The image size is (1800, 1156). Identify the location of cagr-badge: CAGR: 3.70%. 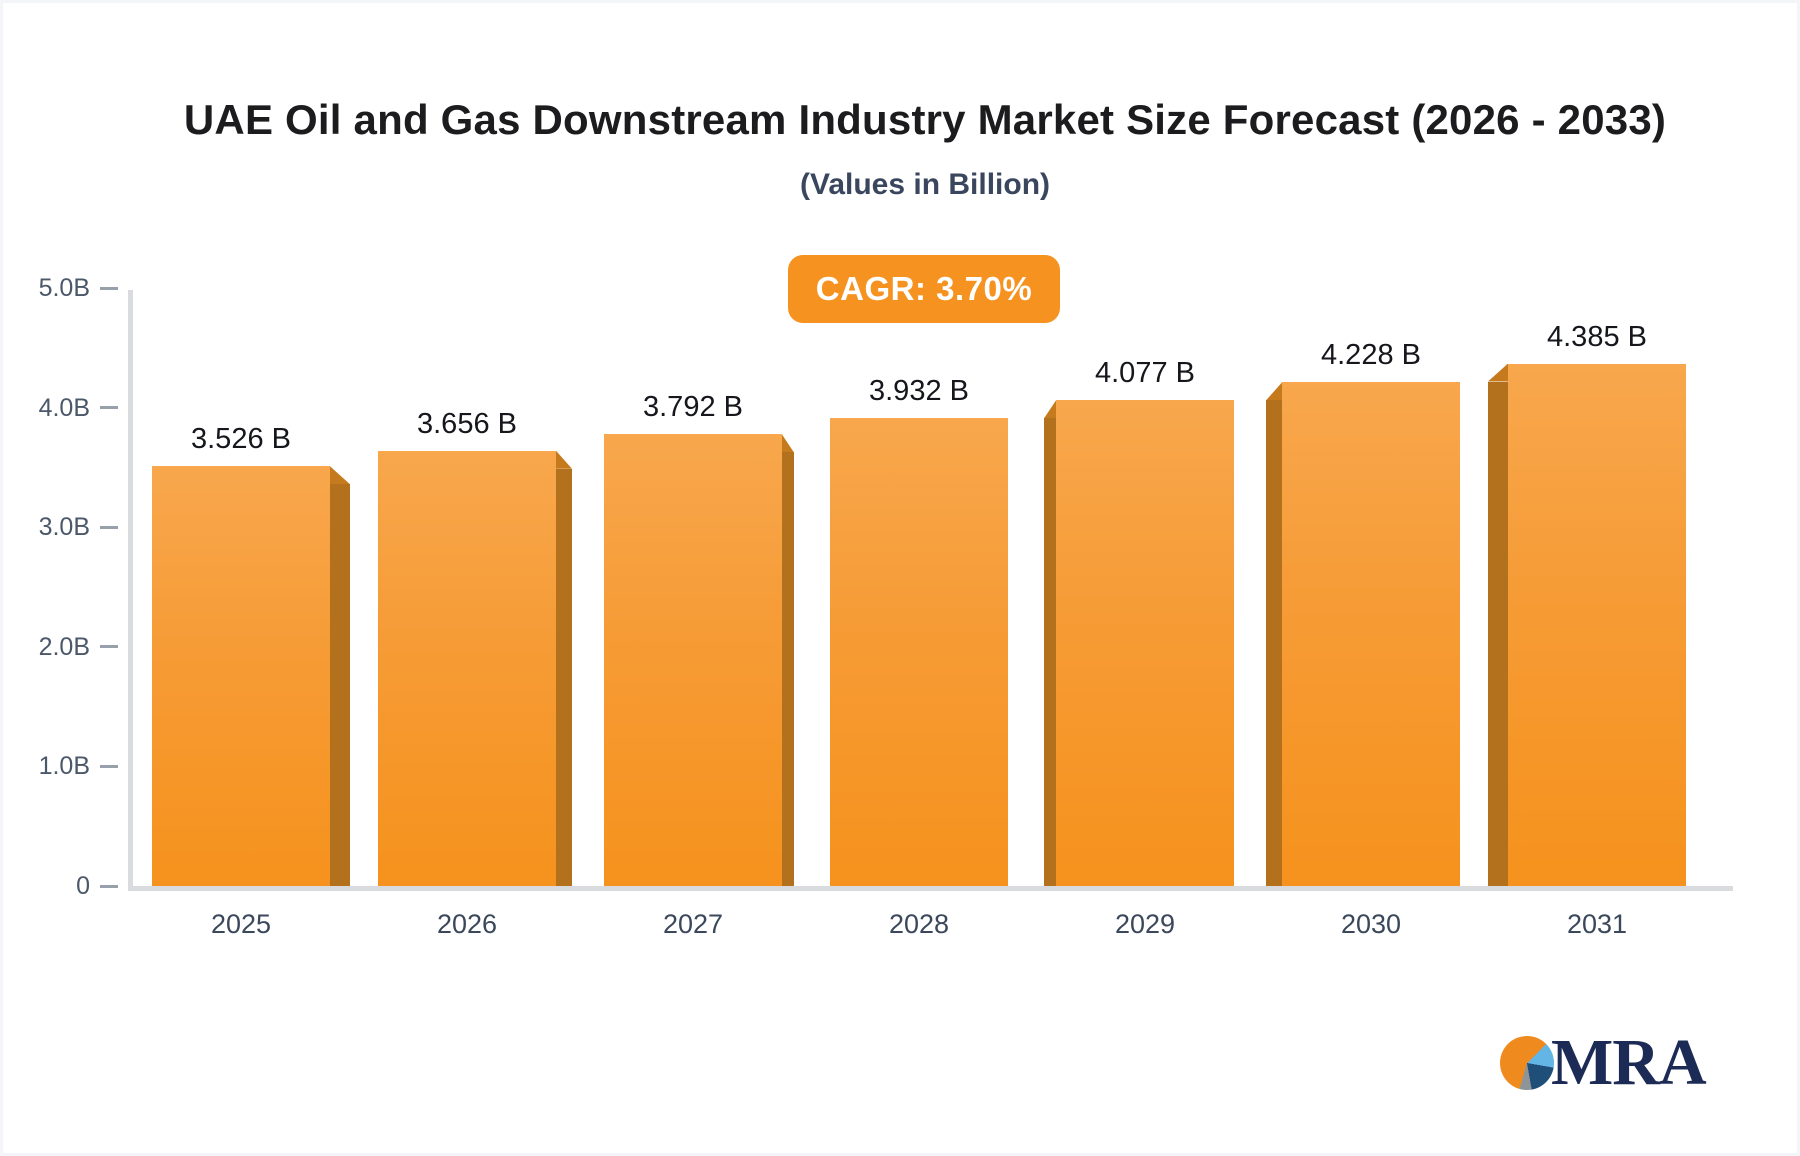
(924, 289).